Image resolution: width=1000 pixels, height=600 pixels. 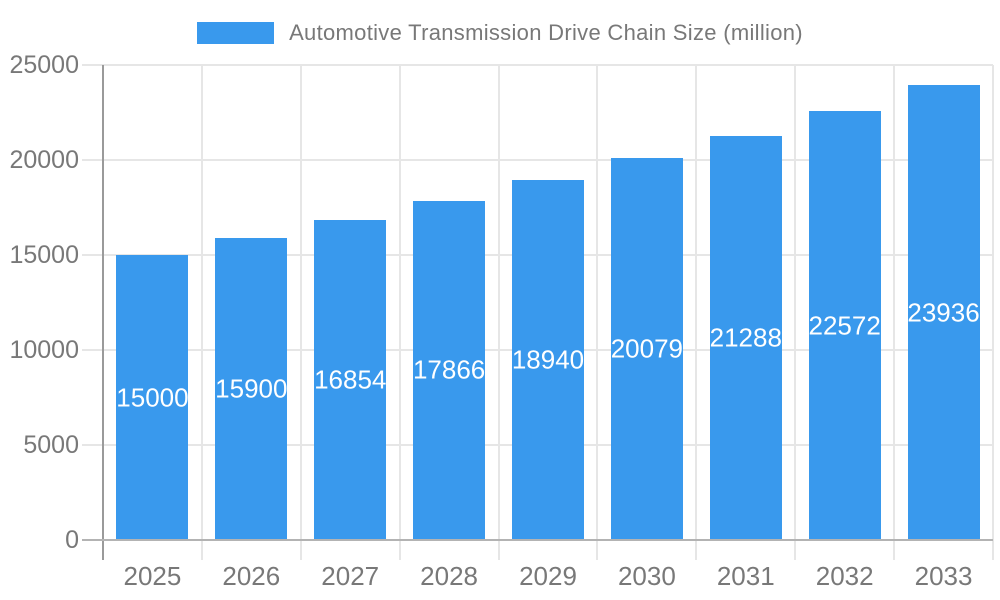 I want to click on x-axis-line, so click(x=537, y=540).